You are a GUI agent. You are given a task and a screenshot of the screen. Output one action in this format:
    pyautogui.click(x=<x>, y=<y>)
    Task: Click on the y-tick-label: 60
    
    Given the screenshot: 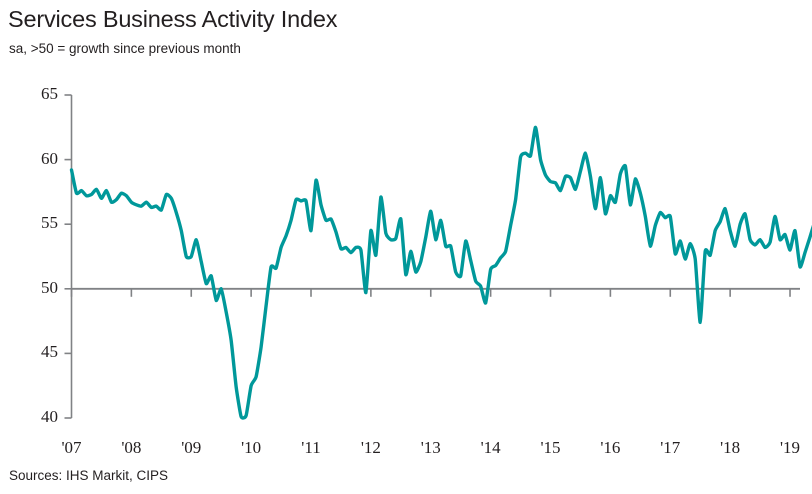 What is the action you would take?
    pyautogui.click(x=49, y=158)
    